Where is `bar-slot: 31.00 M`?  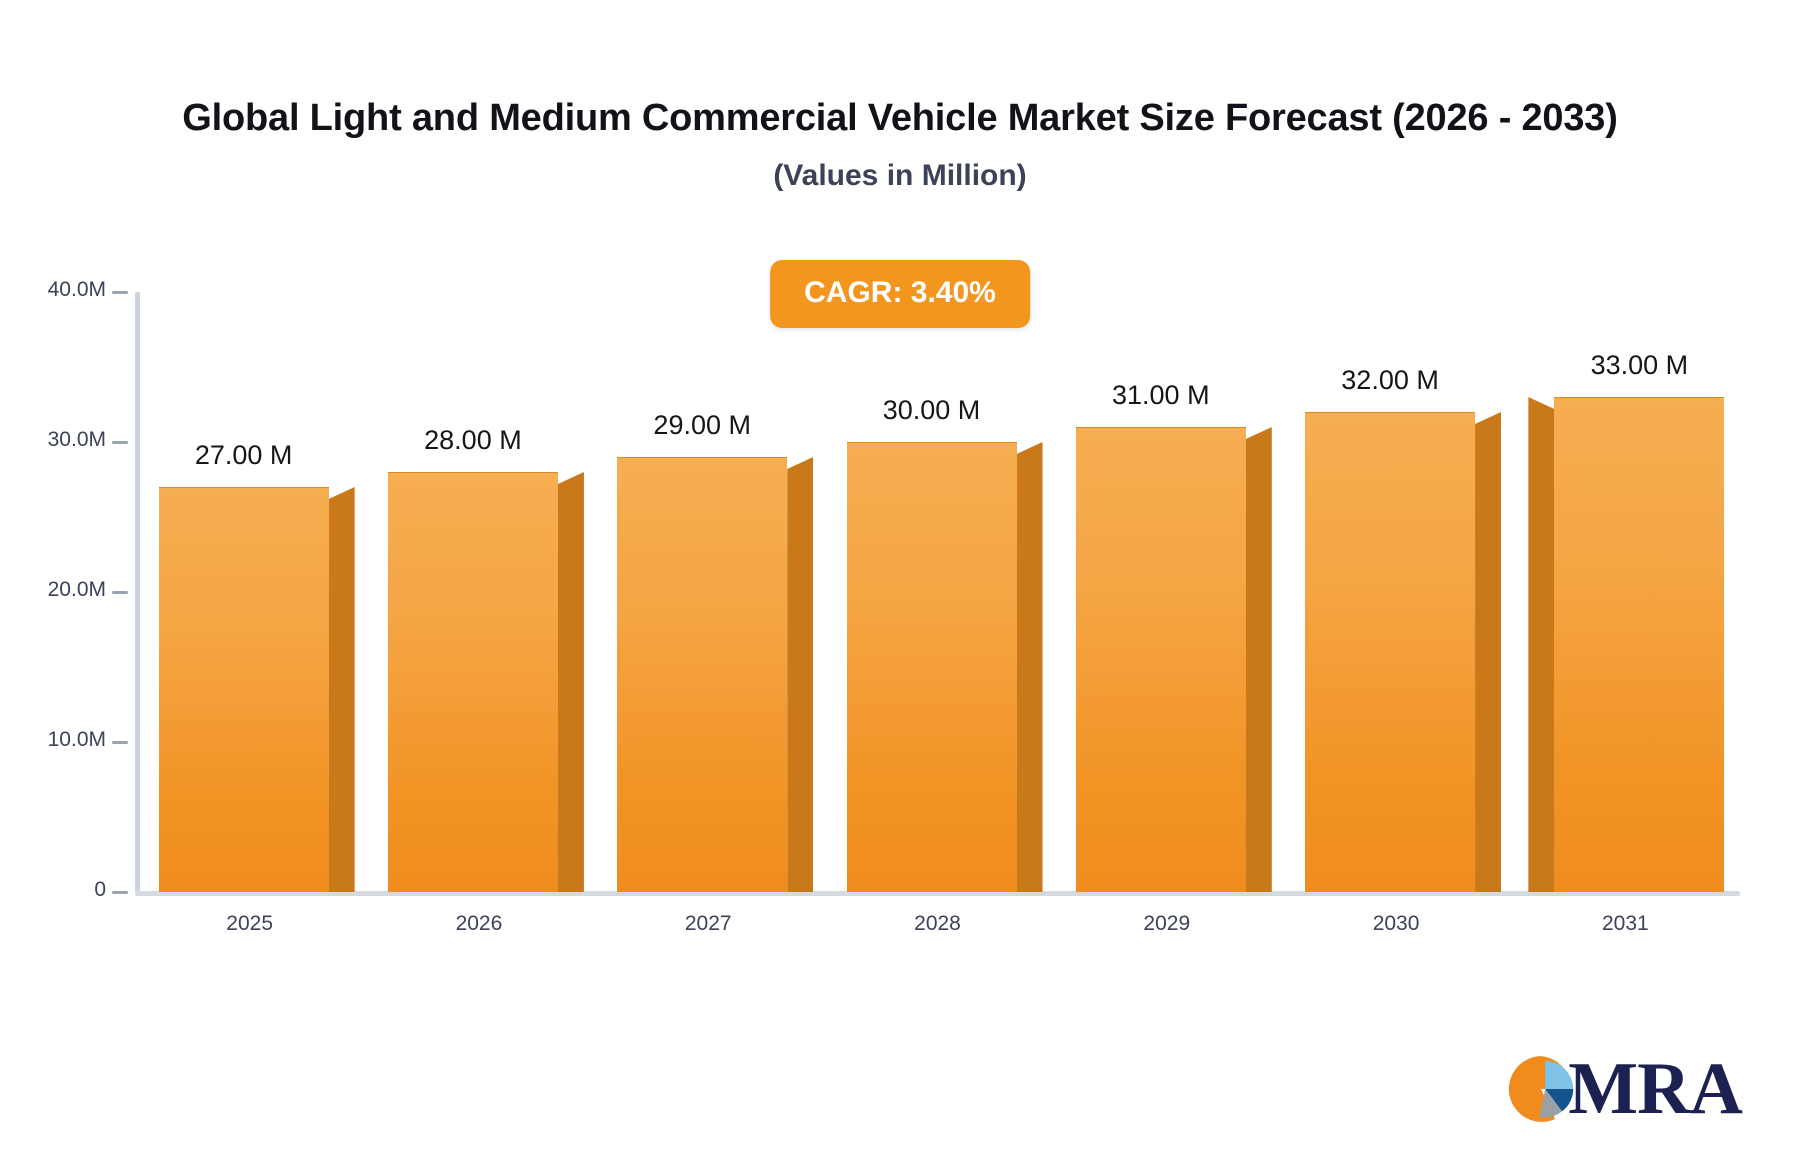
bar-slot: 31.00 M is located at coordinates (1173, 592).